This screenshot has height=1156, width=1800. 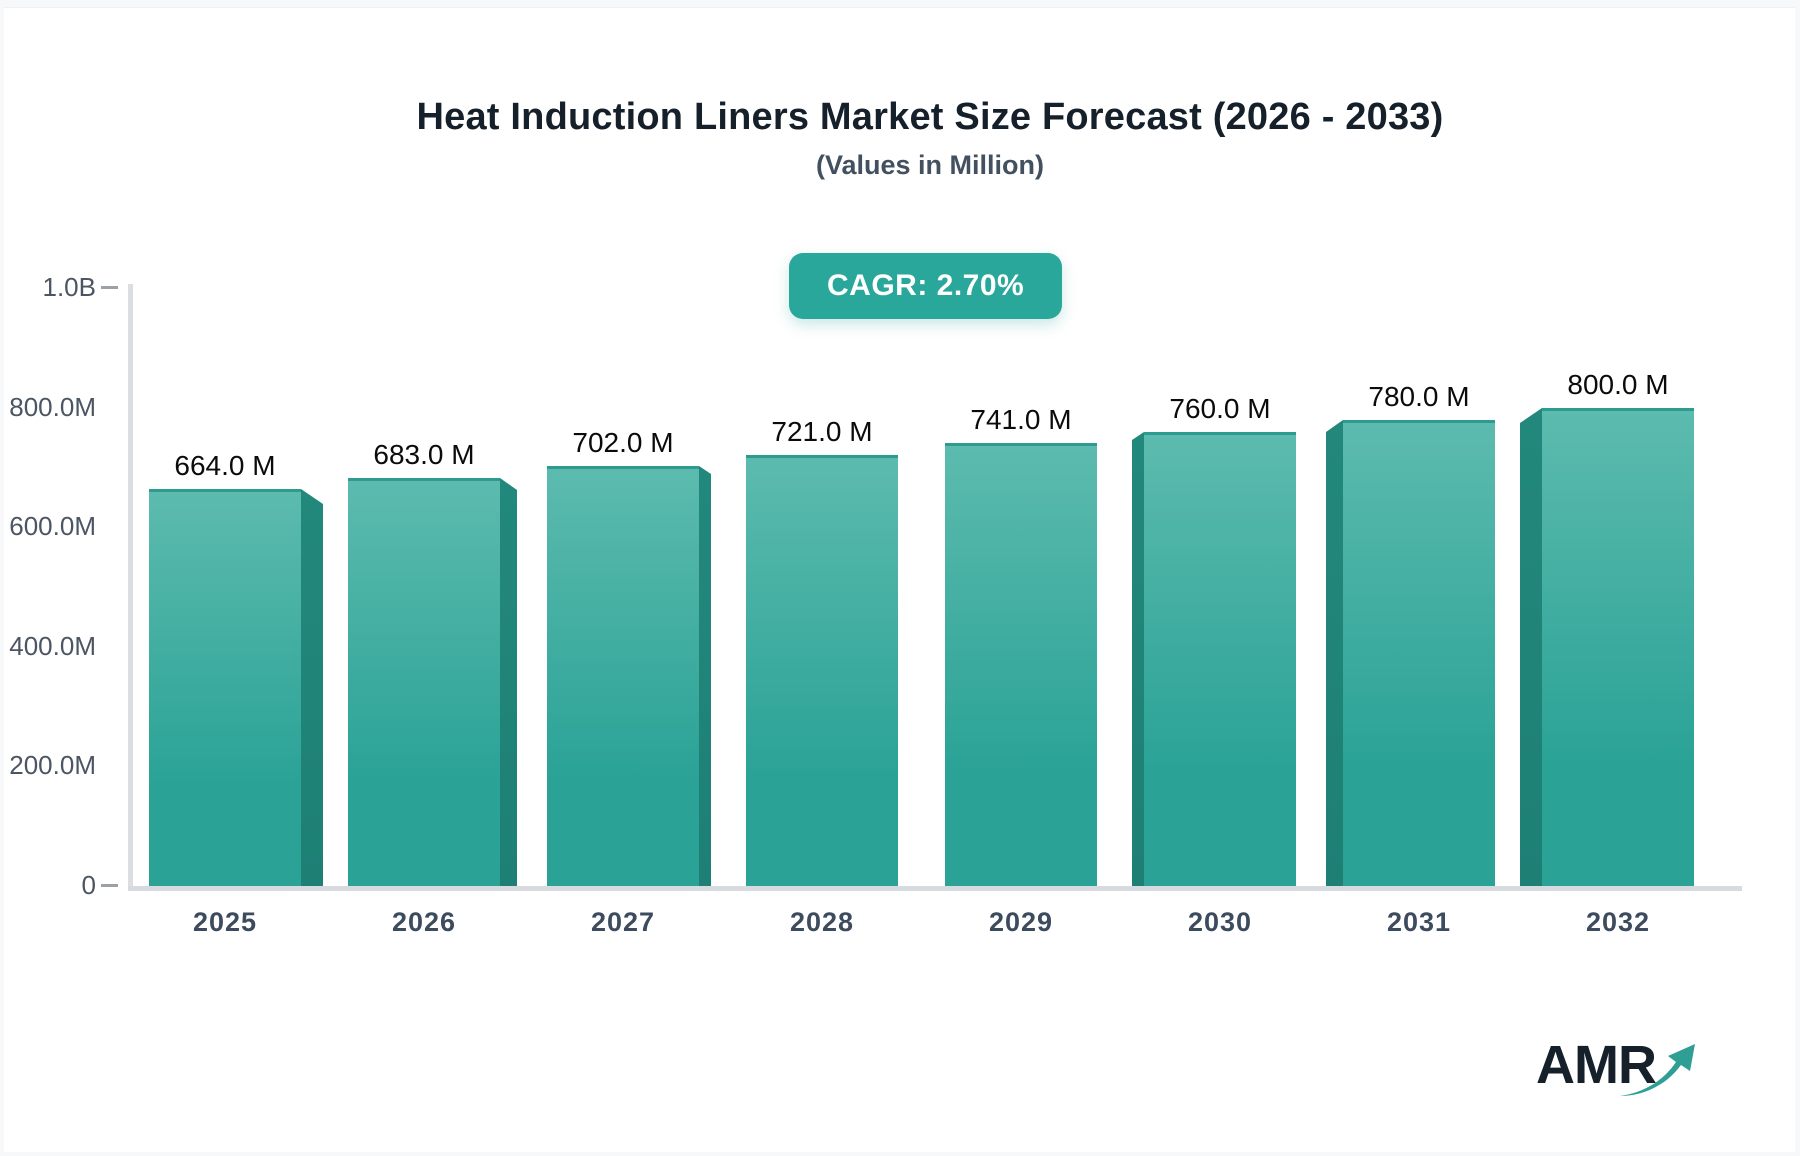 I want to click on y-tick-label: 1.0B, so click(x=69, y=287).